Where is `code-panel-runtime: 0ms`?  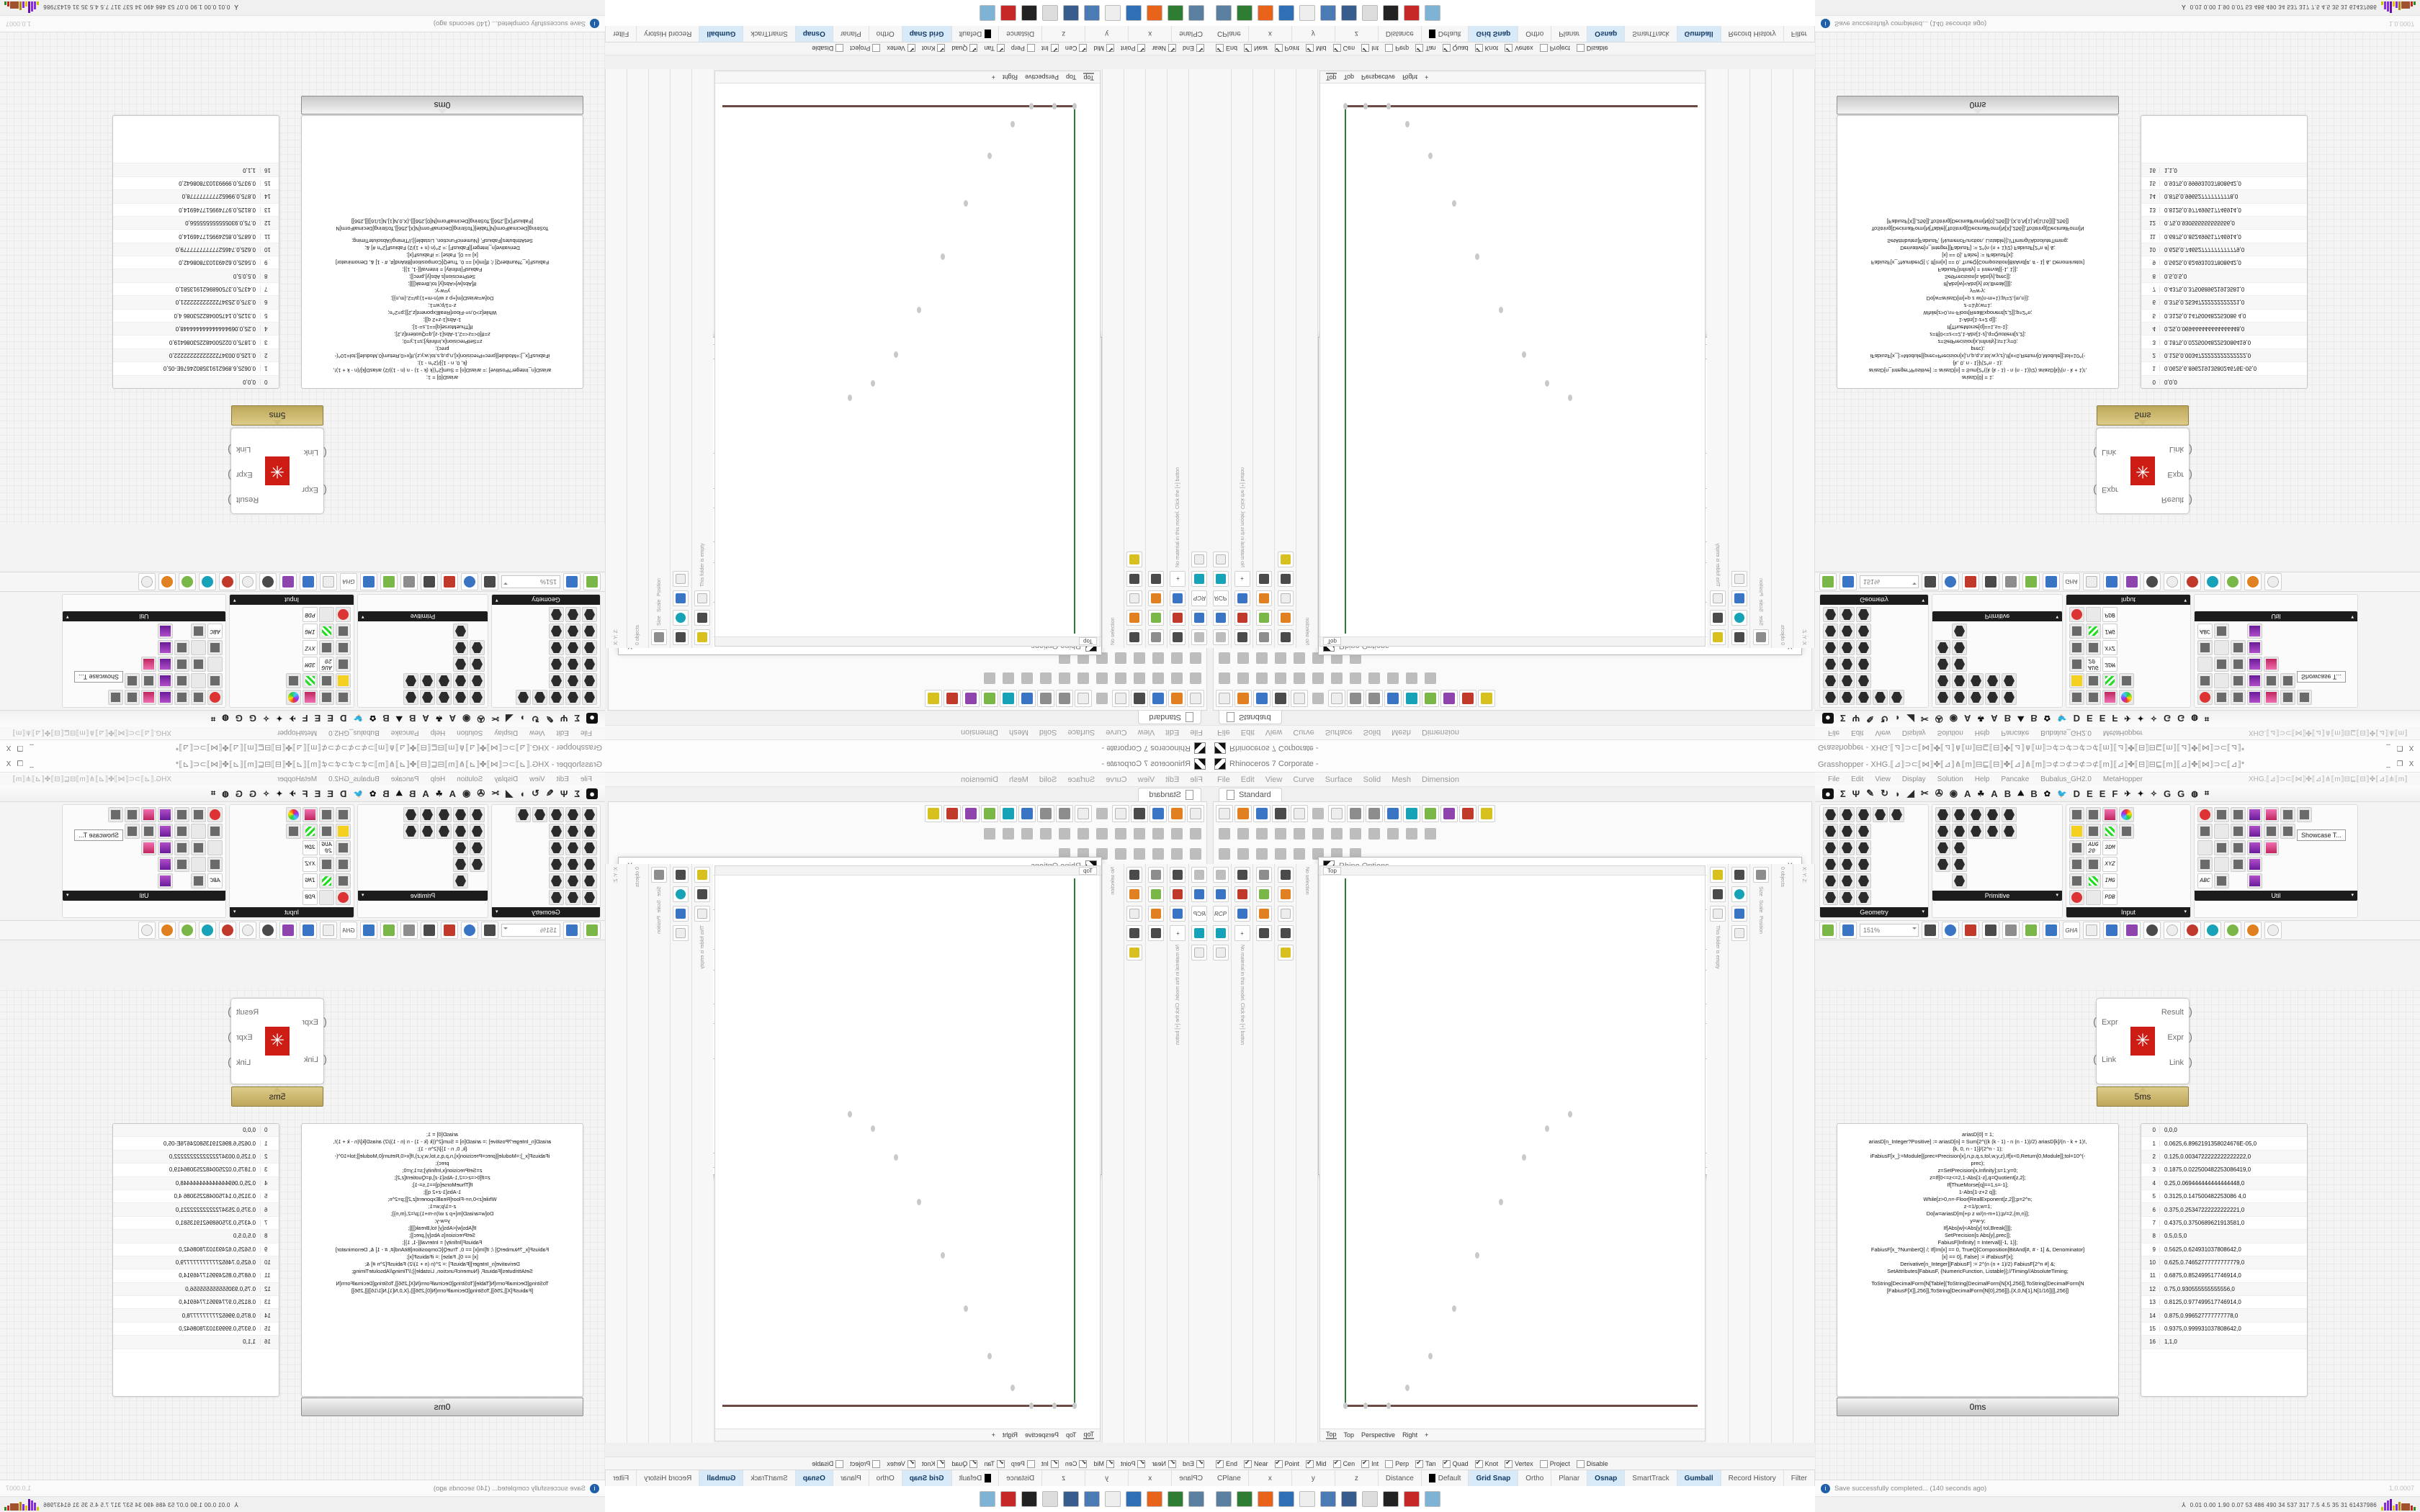 code-panel-runtime: 0ms is located at coordinates (1978, 105).